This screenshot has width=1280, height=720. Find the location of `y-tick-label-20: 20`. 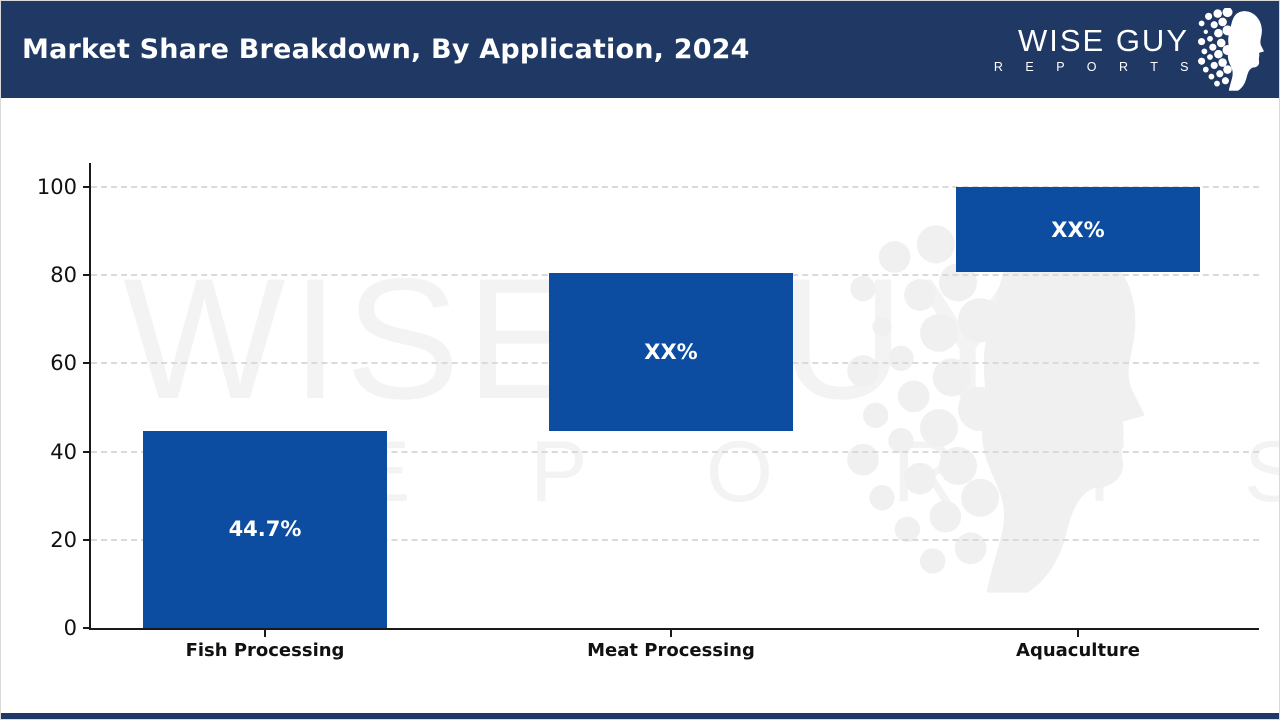

y-tick-label-20: 20 is located at coordinates (63, 539).